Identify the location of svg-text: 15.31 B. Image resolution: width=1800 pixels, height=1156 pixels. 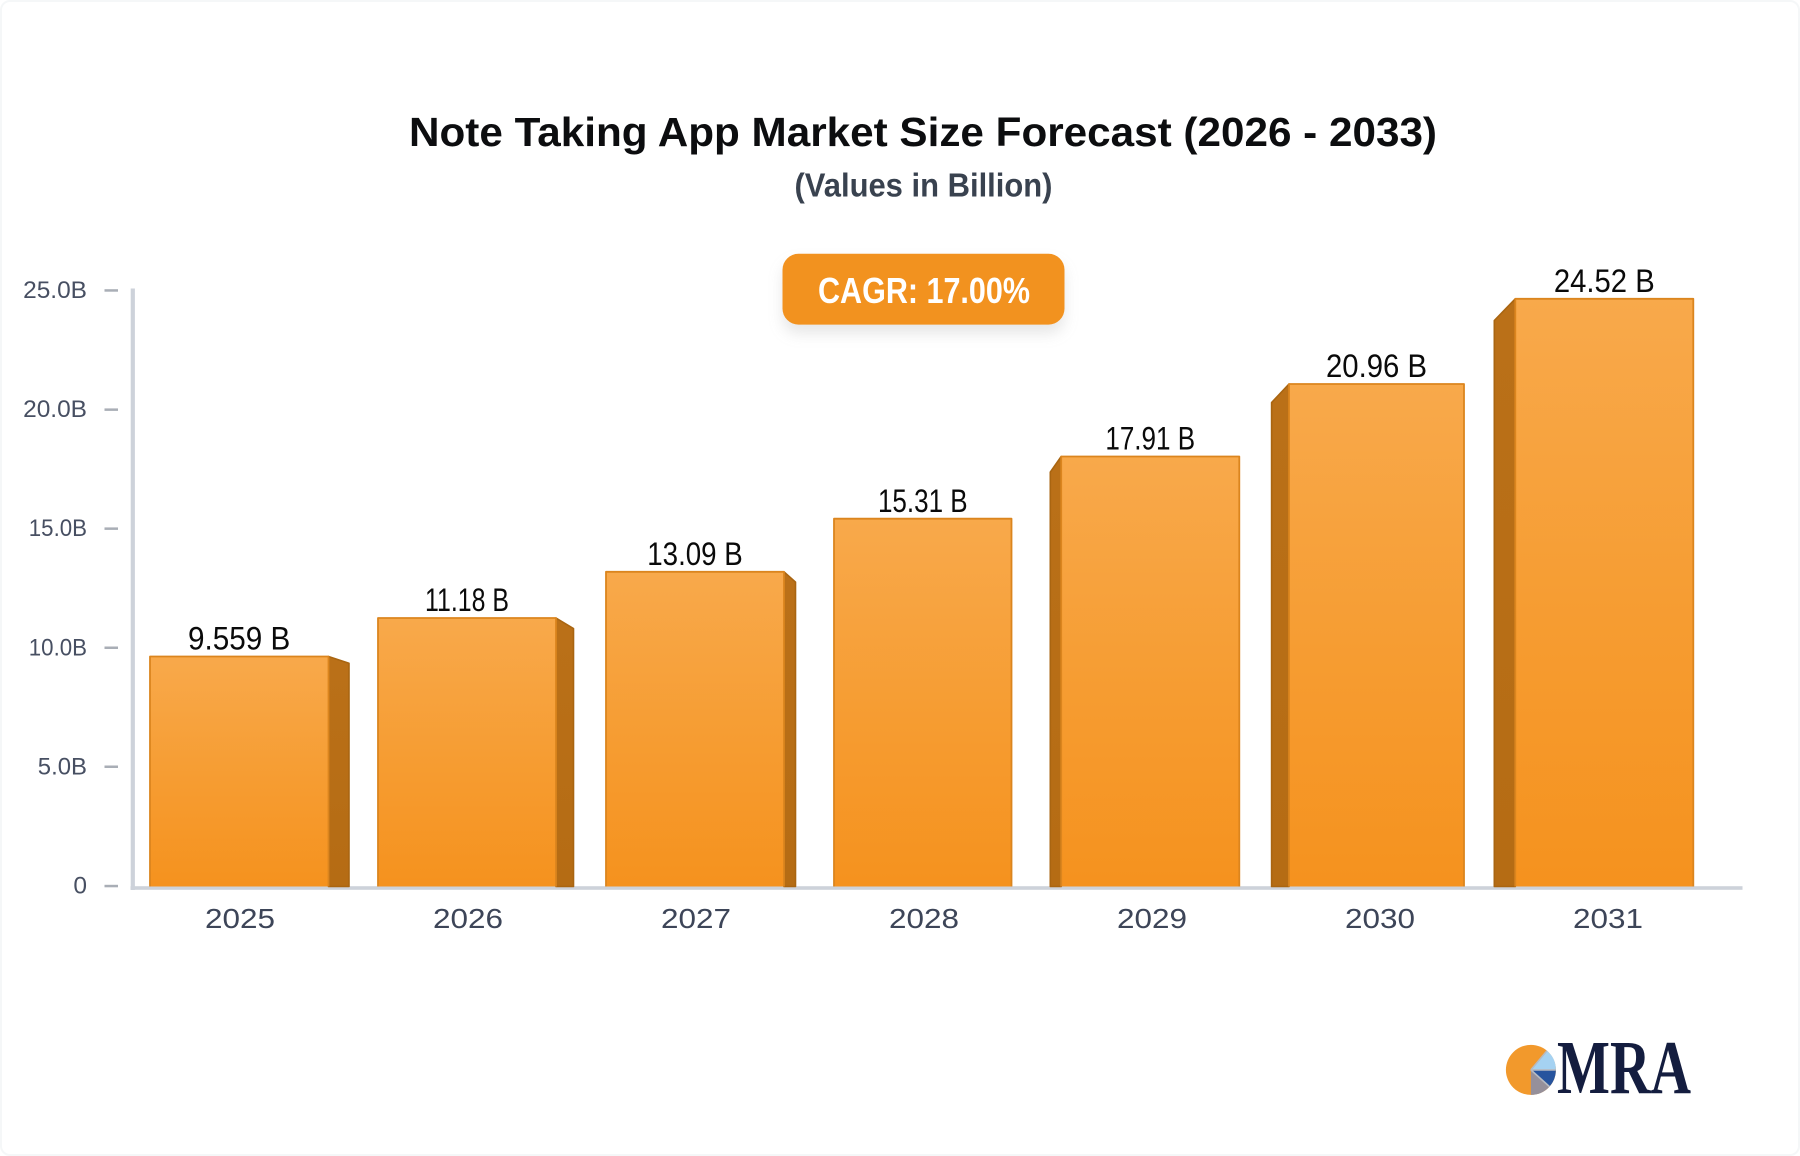
(923, 501).